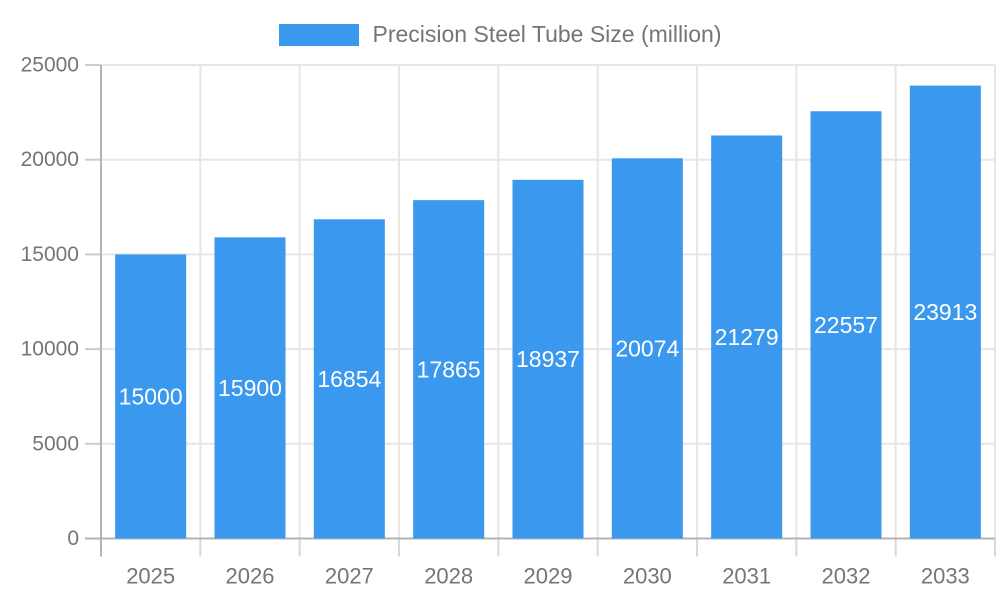 Image resolution: width=1000 pixels, height=600 pixels. I want to click on bar-value-label: 18937, so click(548, 359).